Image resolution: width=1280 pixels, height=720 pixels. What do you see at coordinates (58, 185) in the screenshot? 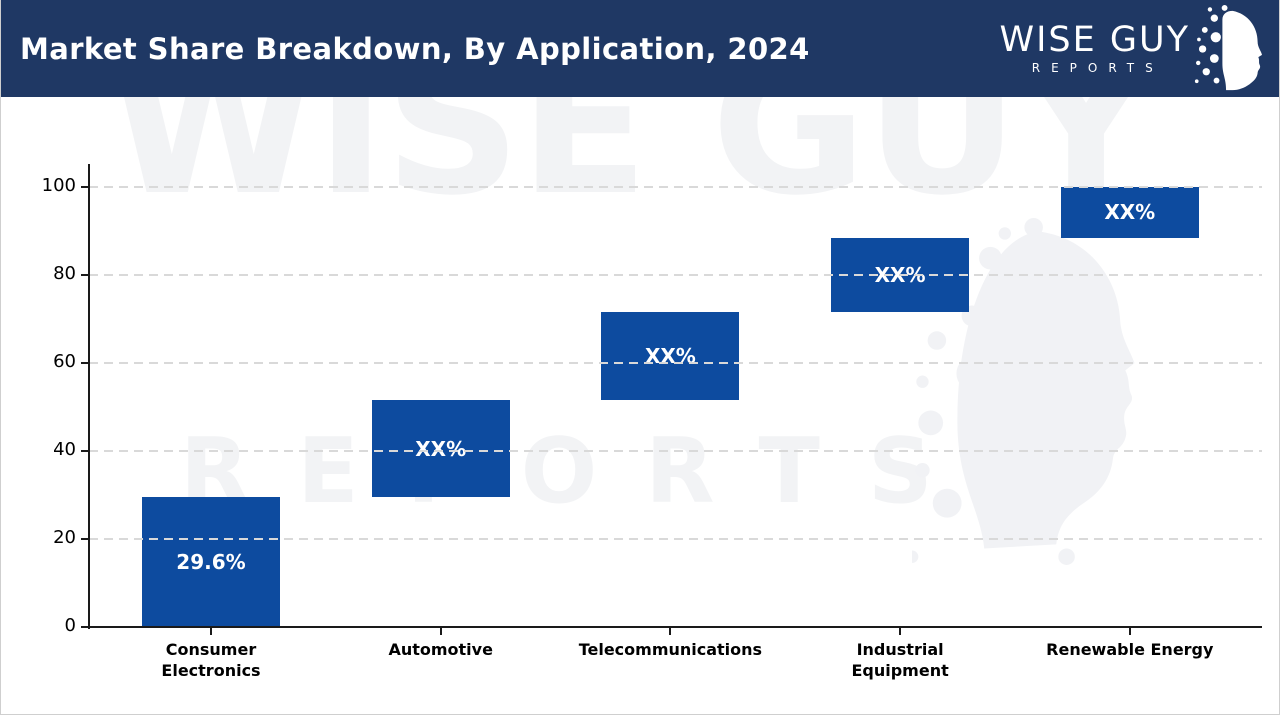
I see `y-tick-label: 100` at bounding box center [58, 185].